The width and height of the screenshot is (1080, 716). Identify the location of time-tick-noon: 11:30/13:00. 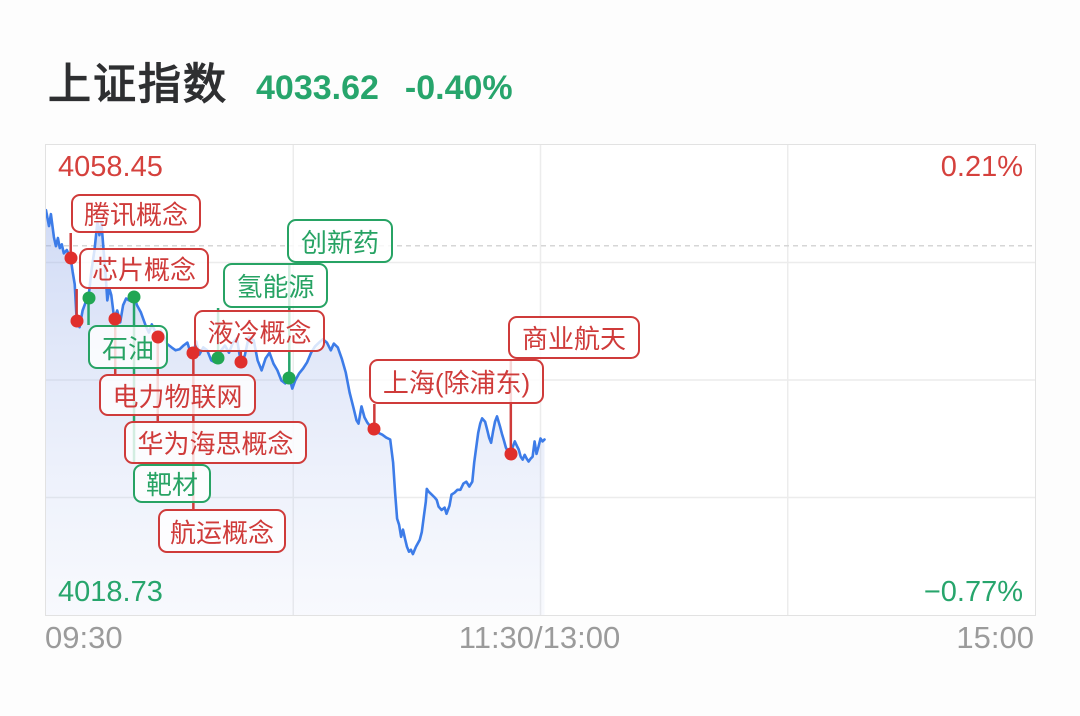
(539, 637).